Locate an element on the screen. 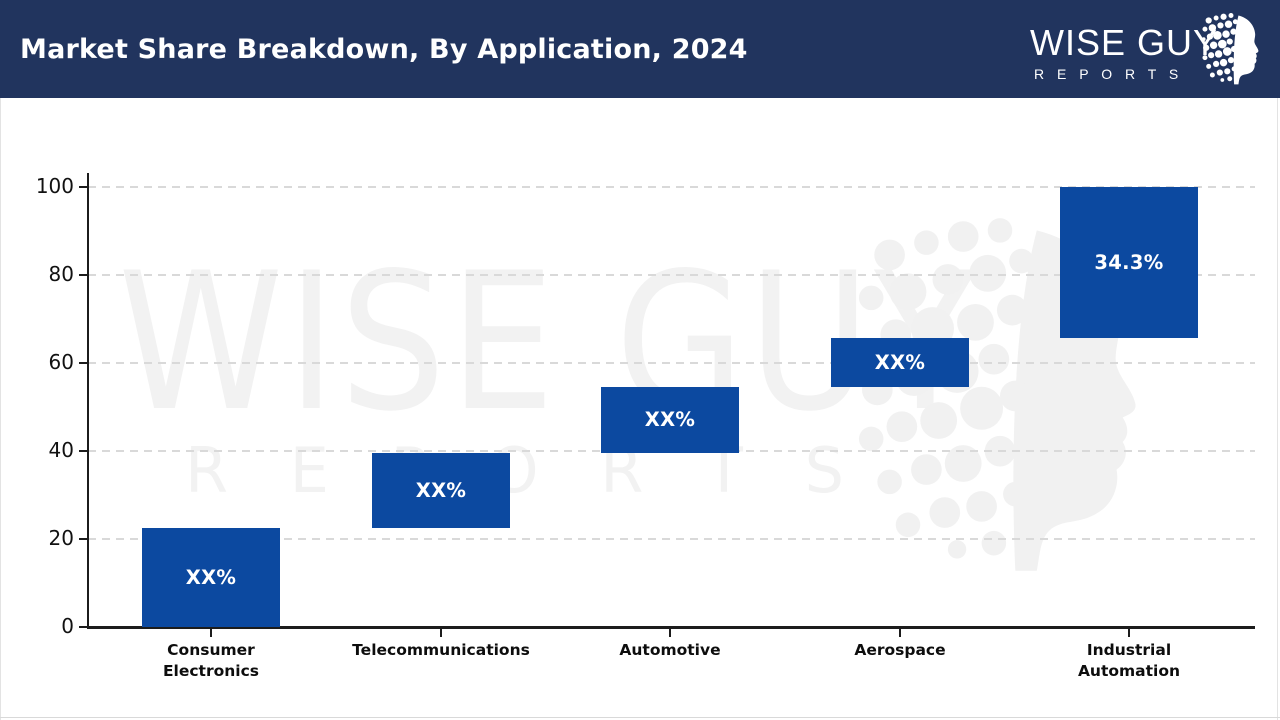 The height and width of the screenshot is (720, 1280). y-tick-label: 40 is located at coordinates (61, 450).